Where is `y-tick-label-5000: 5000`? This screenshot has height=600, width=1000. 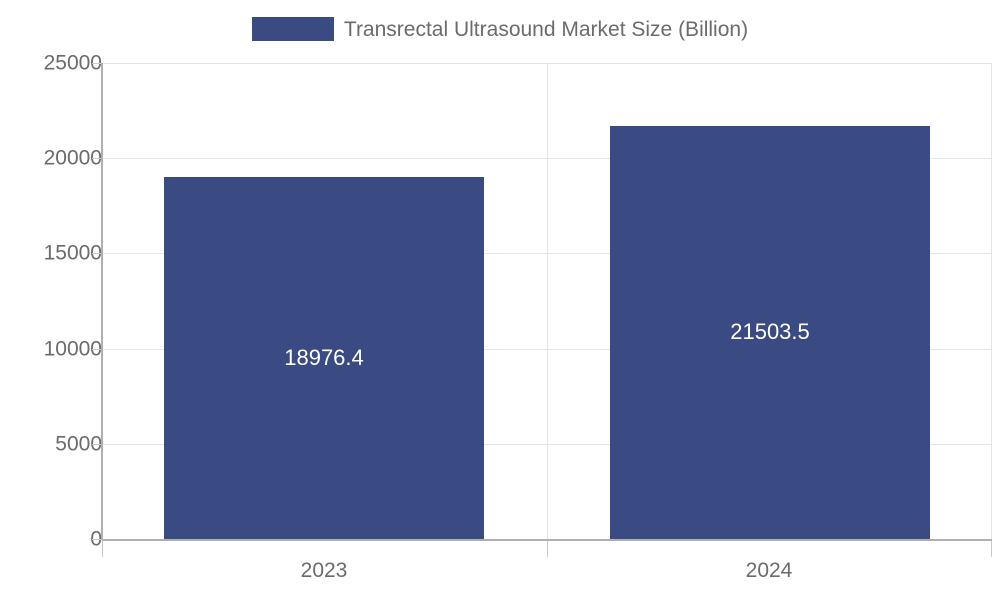 y-tick-label-5000: 5000 is located at coordinates (78, 444).